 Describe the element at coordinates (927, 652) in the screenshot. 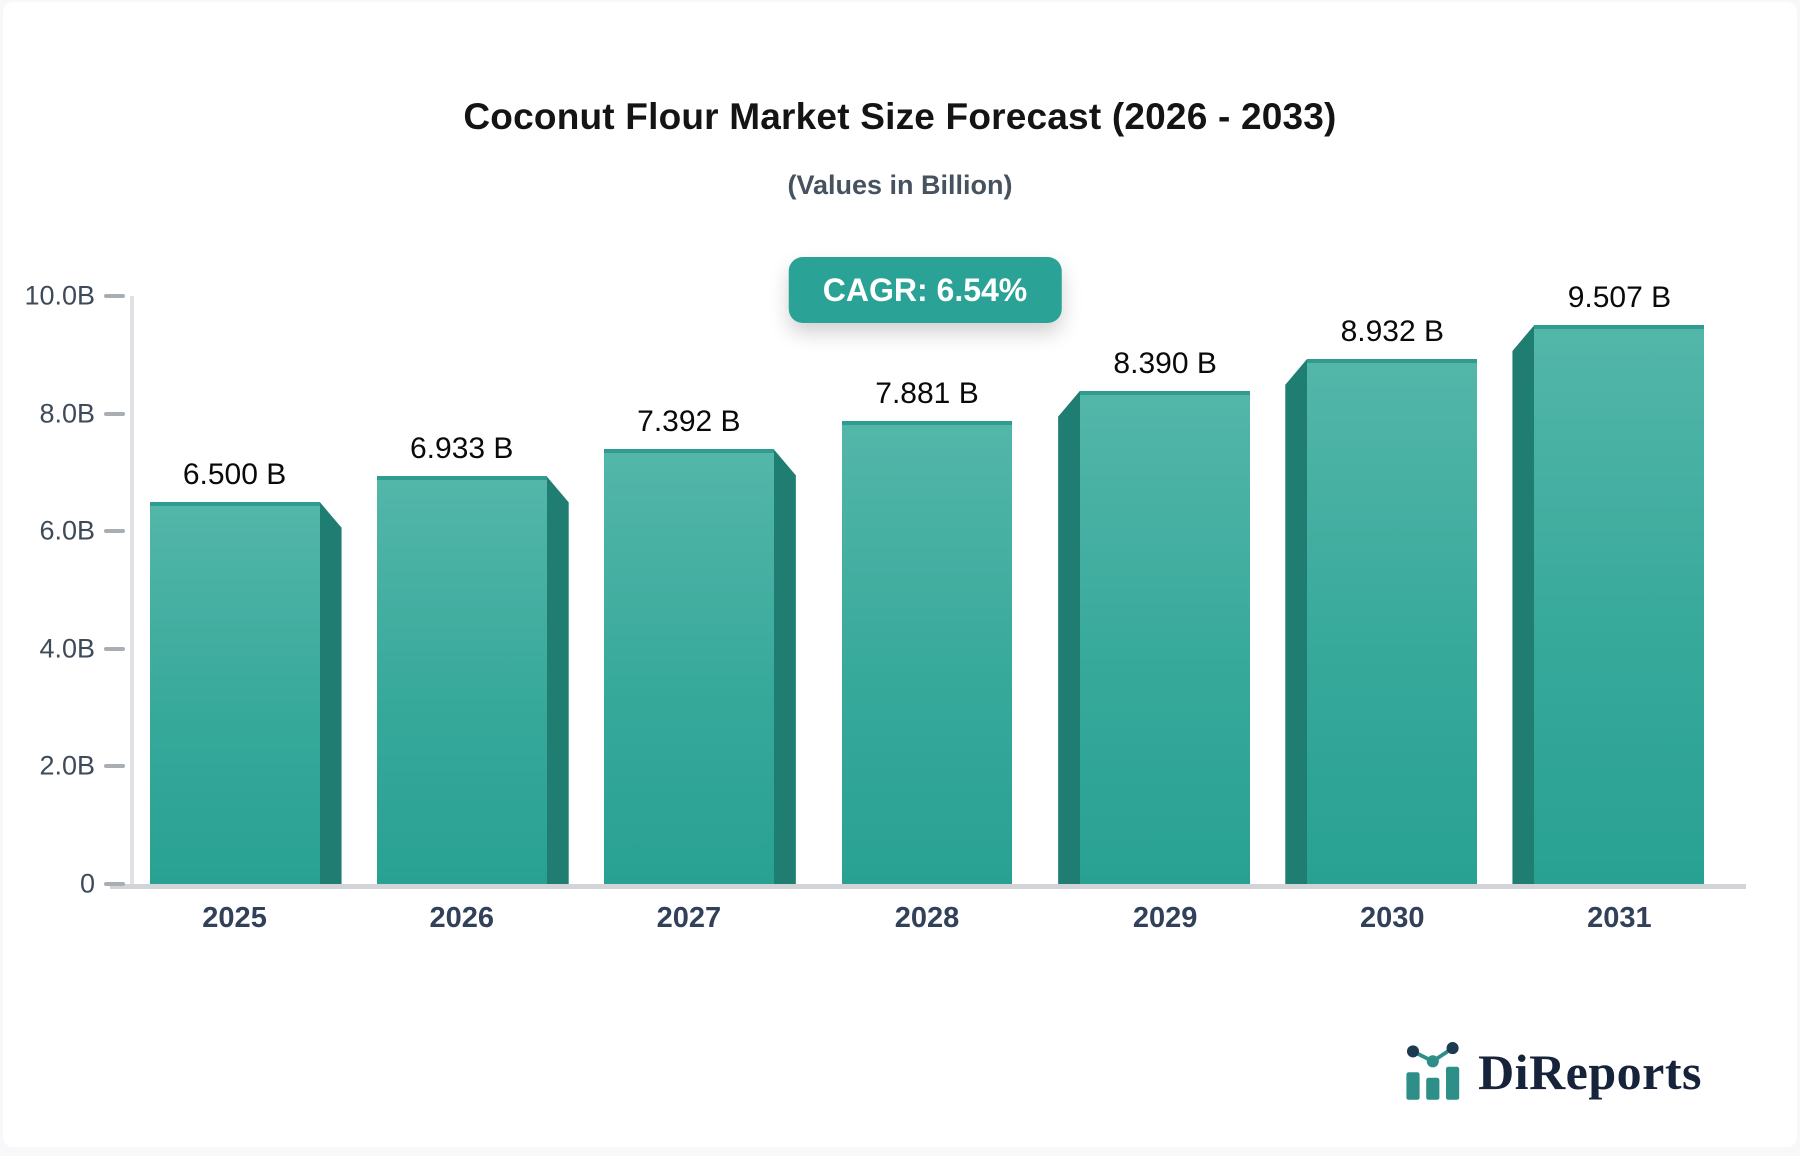

I see `bar-2028` at that location.